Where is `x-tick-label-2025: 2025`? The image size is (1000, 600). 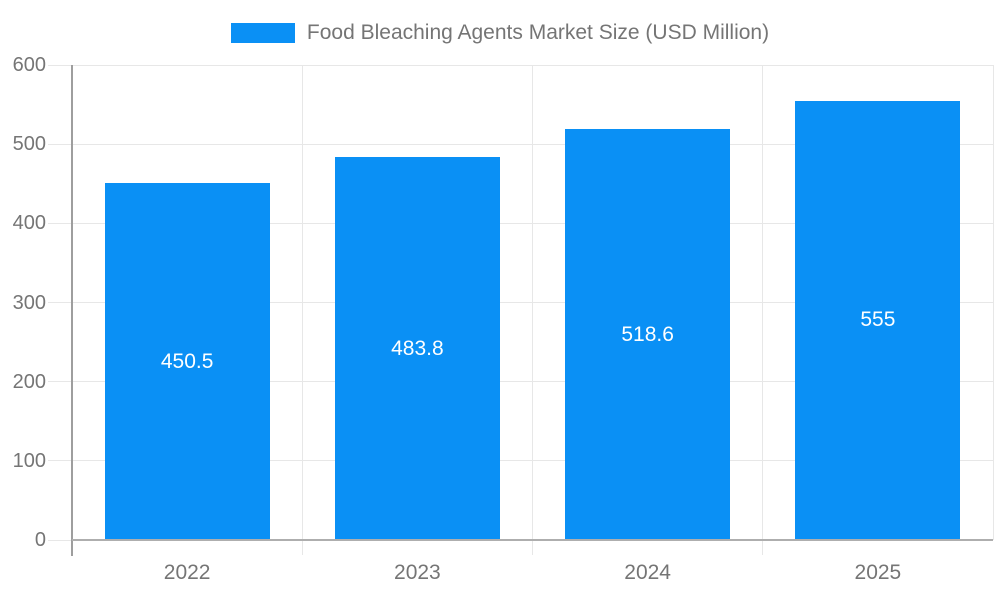
x-tick-label-2025: 2025 is located at coordinates (878, 572).